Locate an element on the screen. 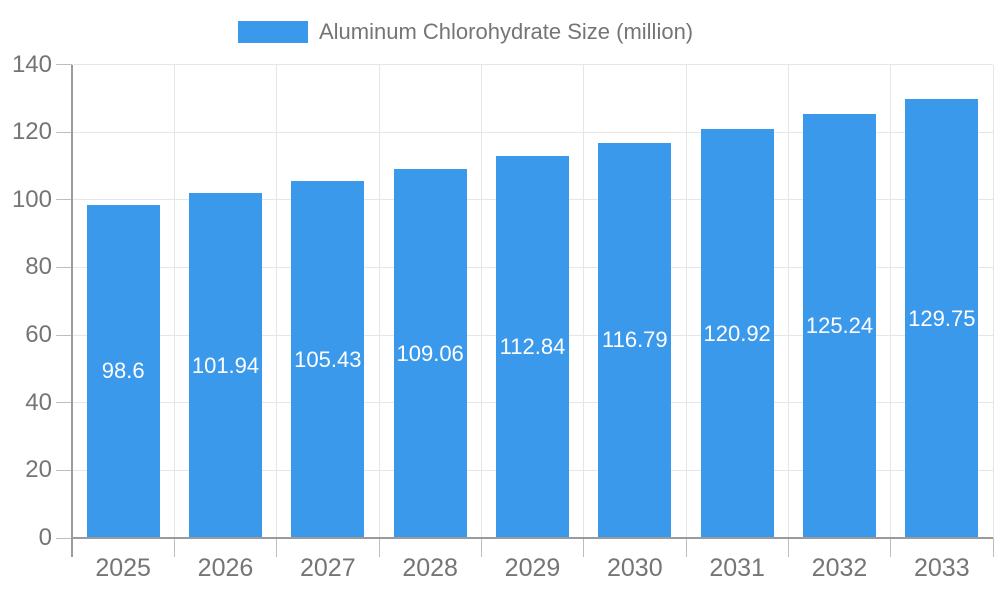 The height and width of the screenshot is (600, 1000). y-tick-label: 40 is located at coordinates (38, 402).